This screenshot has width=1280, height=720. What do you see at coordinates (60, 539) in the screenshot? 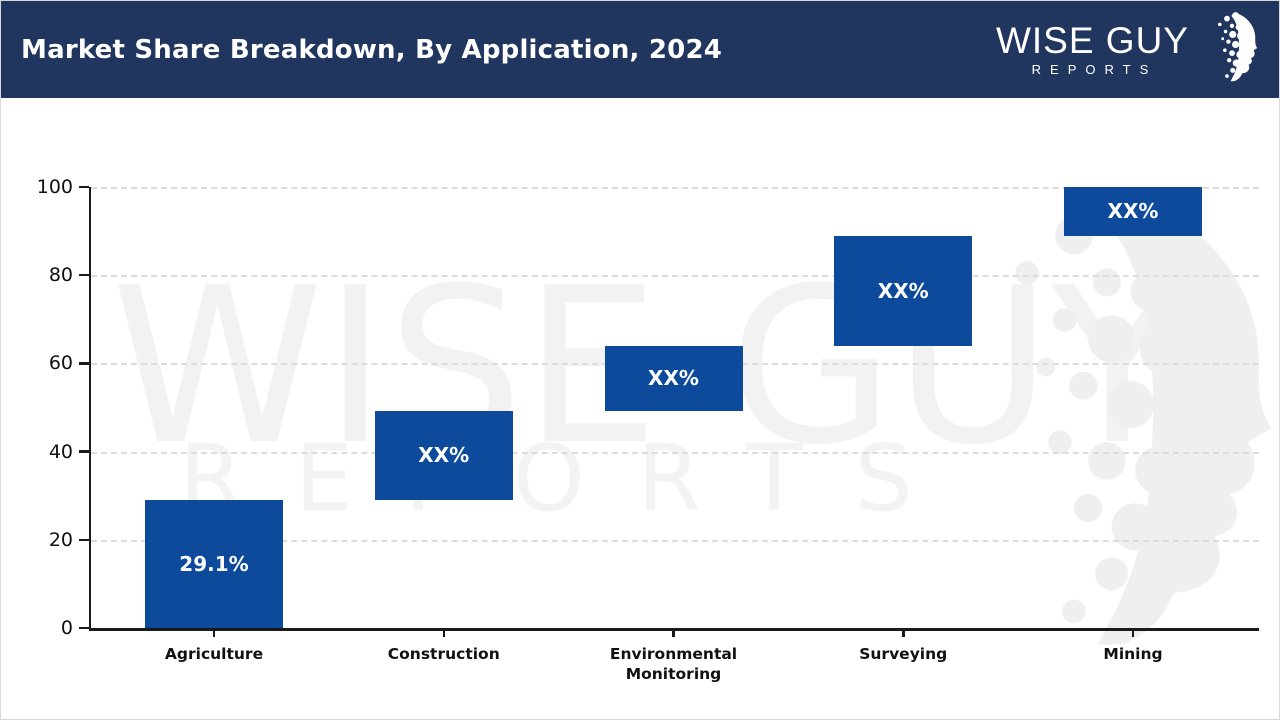
I see `y-tick-label: 20` at bounding box center [60, 539].